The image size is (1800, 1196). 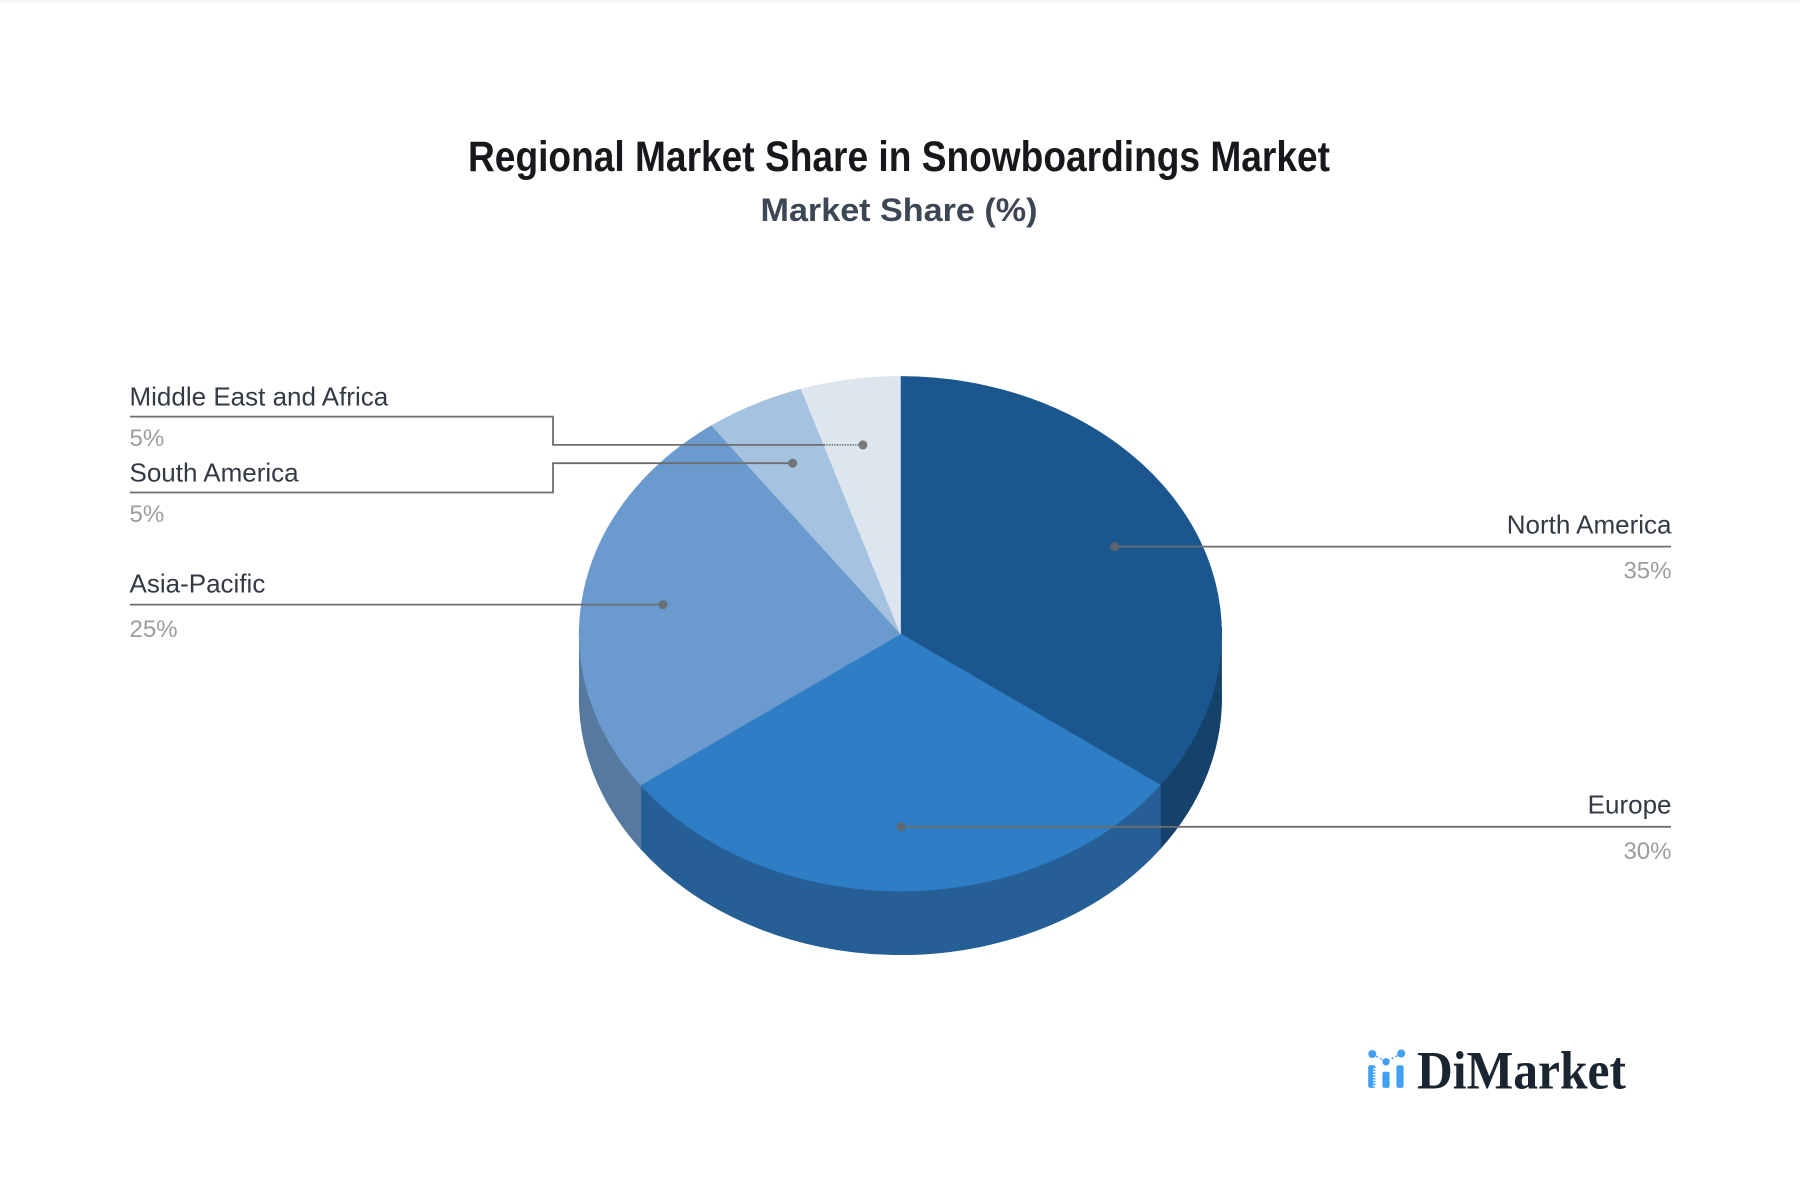 What do you see at coordinates (259, 396) in the screenshot?
I see `svg-text: Middle East and Africa` at bounding box center [259, 396].